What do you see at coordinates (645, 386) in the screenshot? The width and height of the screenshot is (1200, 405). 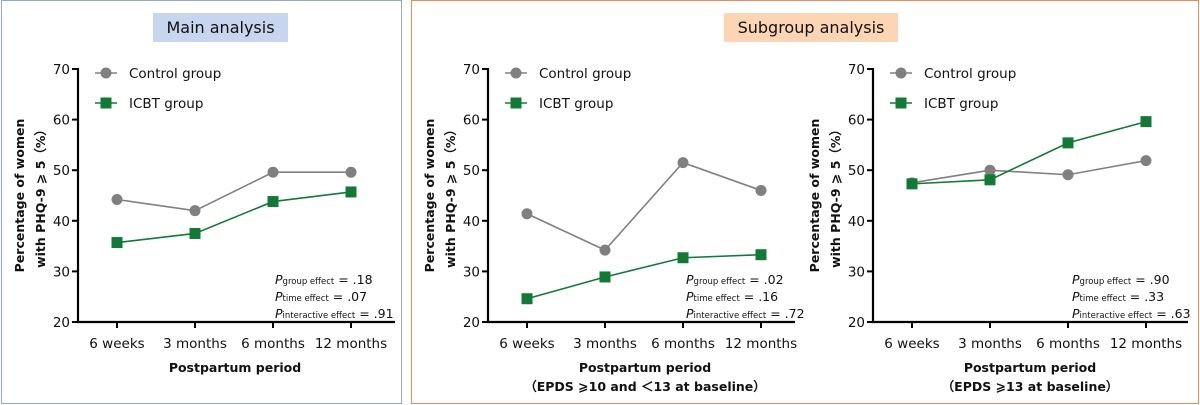 I see `x-axis-subtitle: （EPDS ⩾10 and ＜13 at baseline）` at bounding box center [645, 386].